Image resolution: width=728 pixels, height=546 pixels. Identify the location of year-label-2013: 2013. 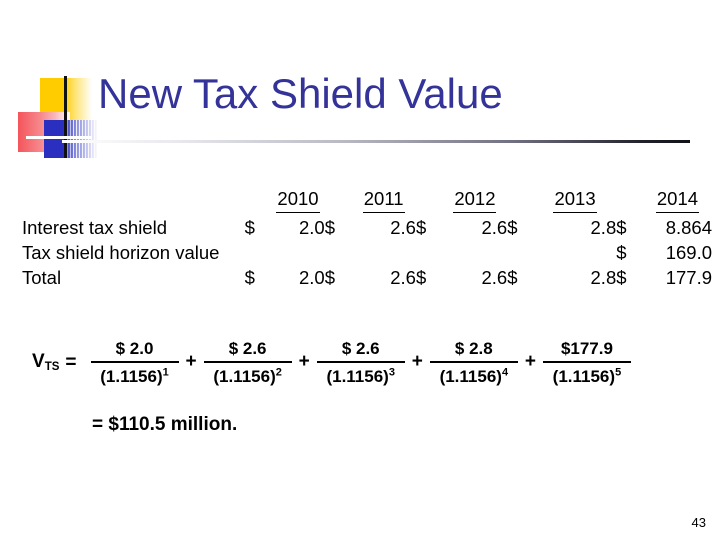
(575, 199).